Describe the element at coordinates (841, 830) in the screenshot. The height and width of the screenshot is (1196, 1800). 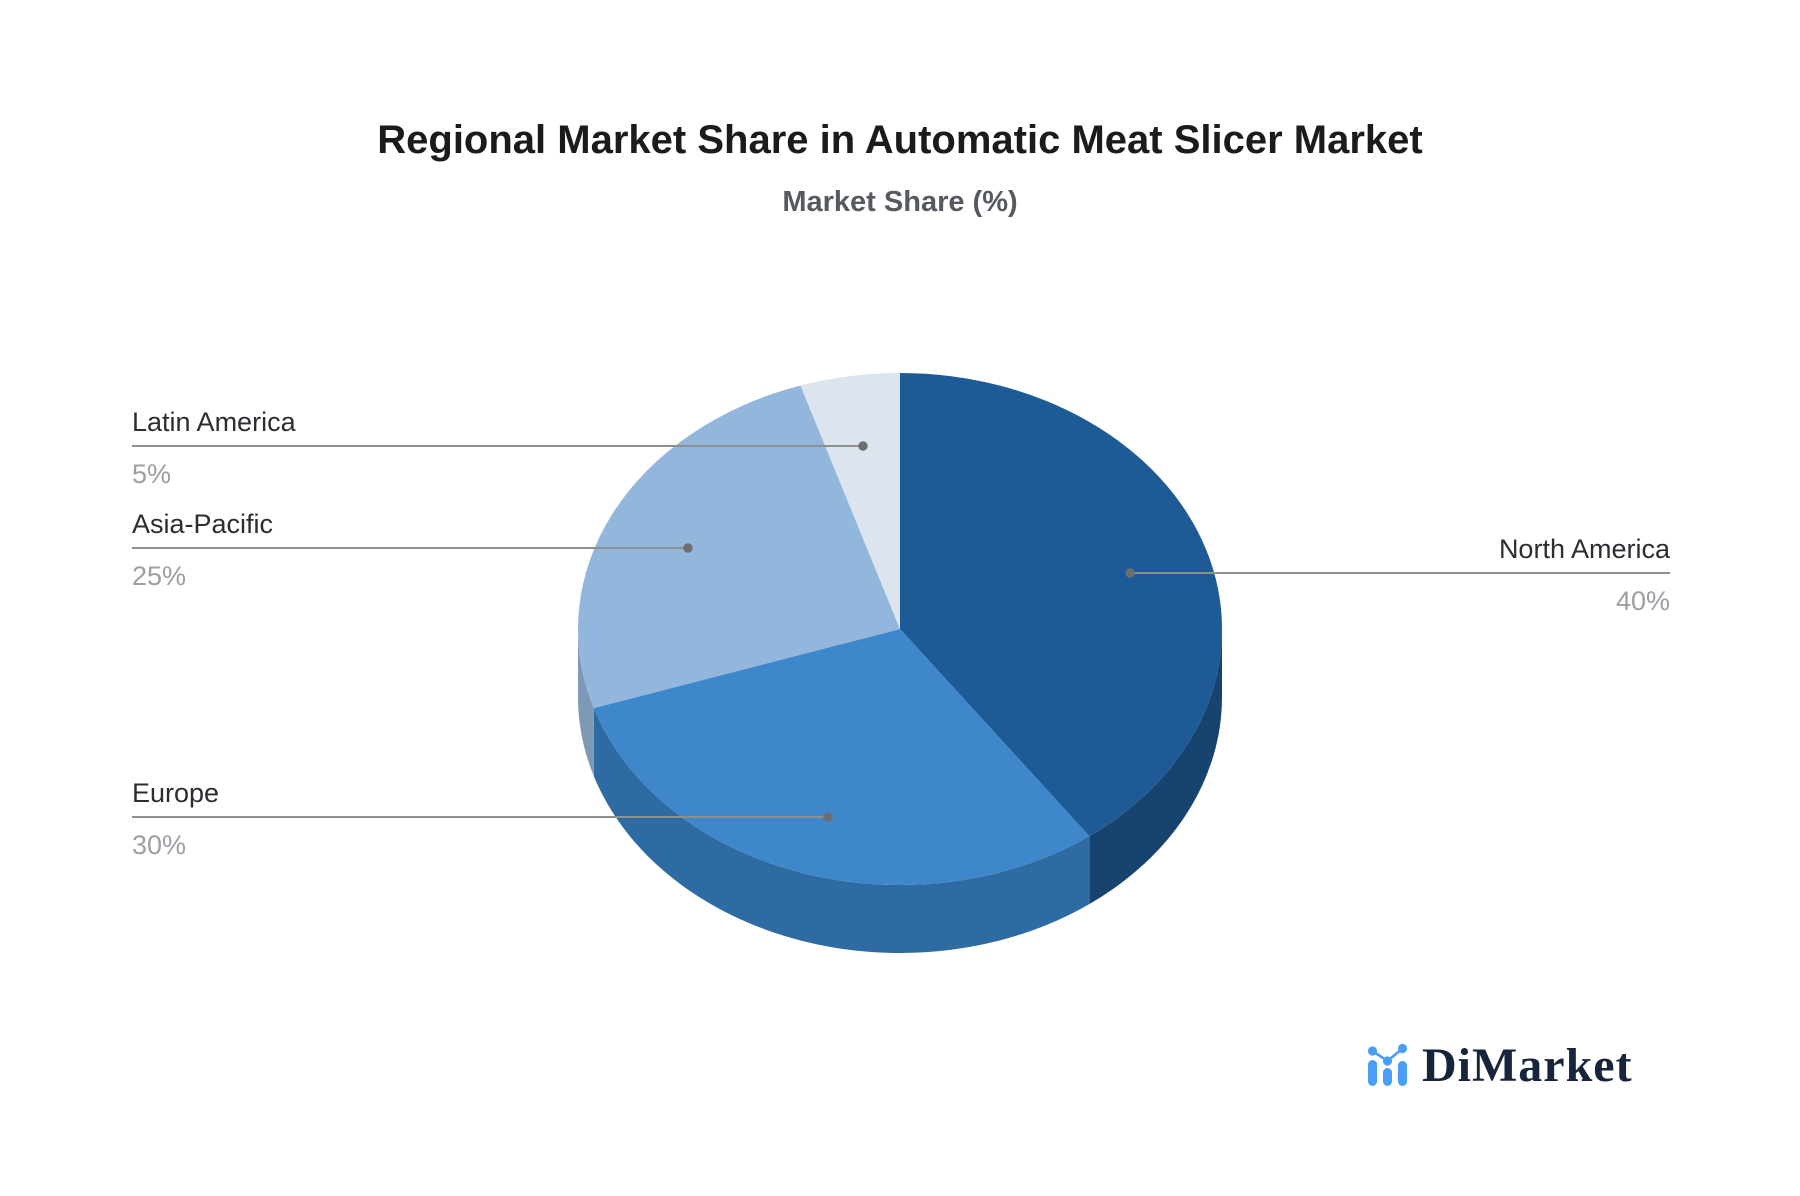
I see `pie-slice-side-europe` at that location.